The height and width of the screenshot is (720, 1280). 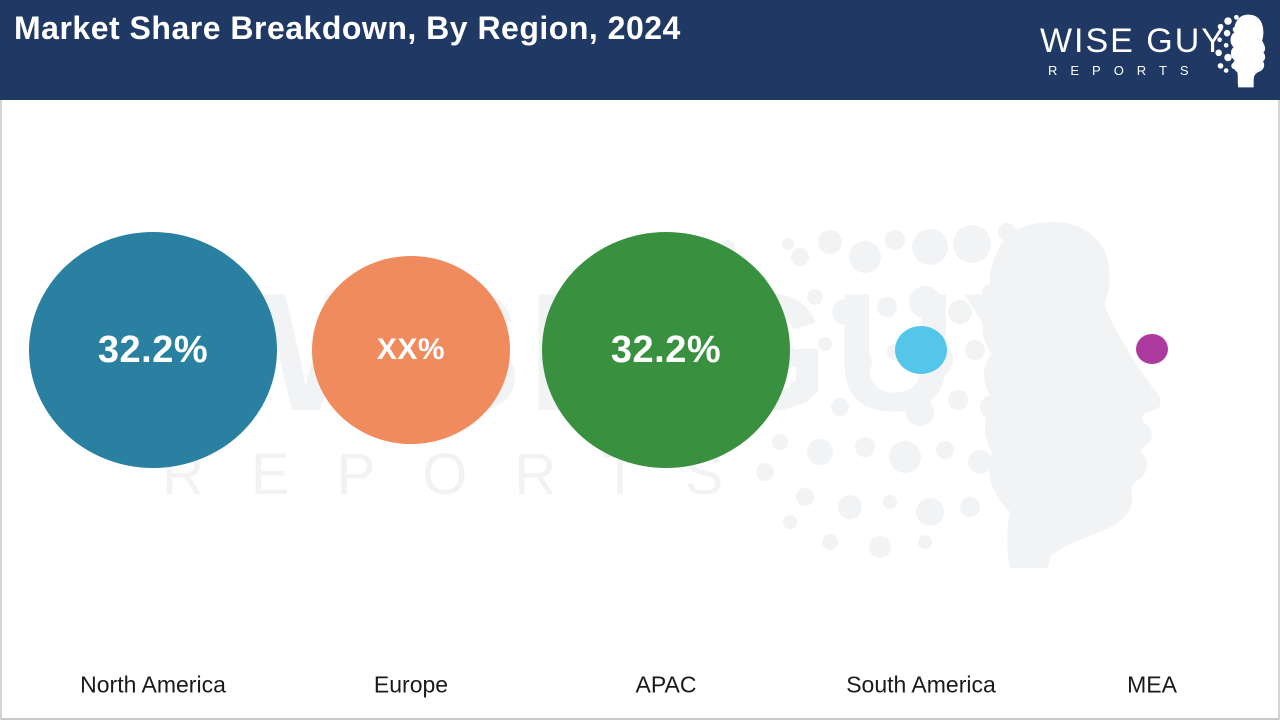 I want to click on category-label-north-america: North America, so click(x=153, y=684).